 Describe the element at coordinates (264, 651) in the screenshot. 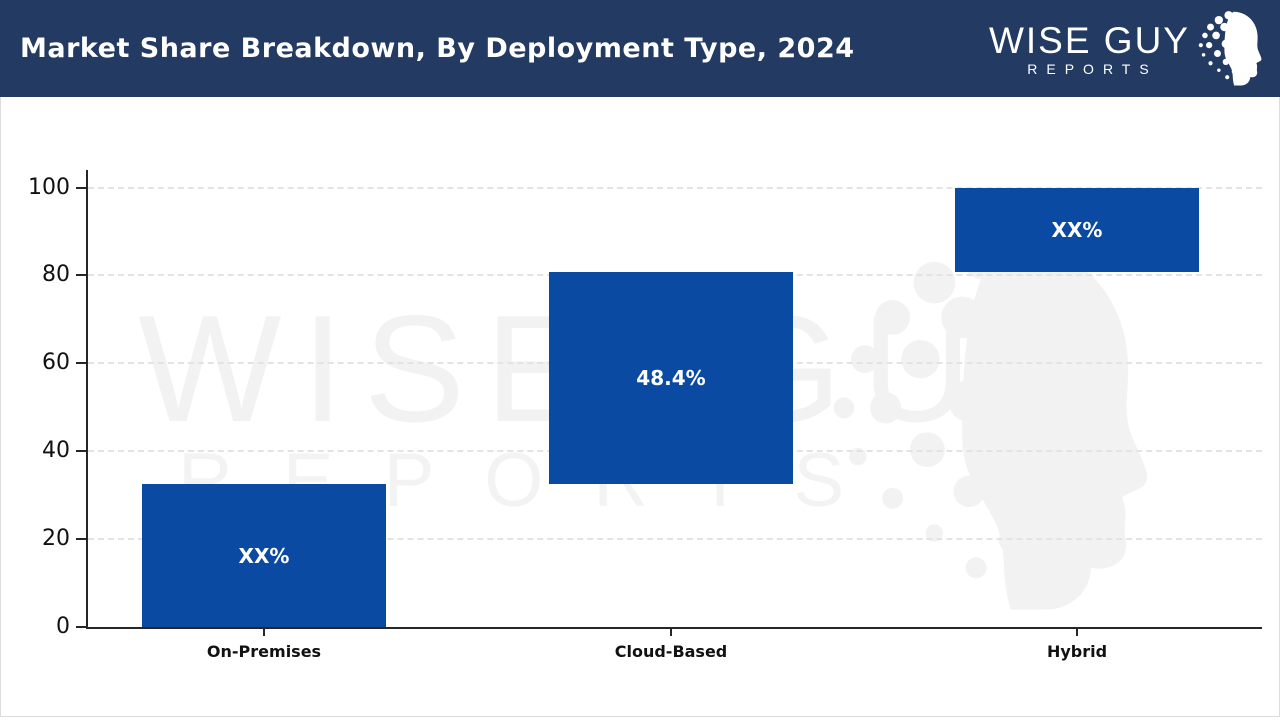

I see `category-label: On-Premises` at that location.